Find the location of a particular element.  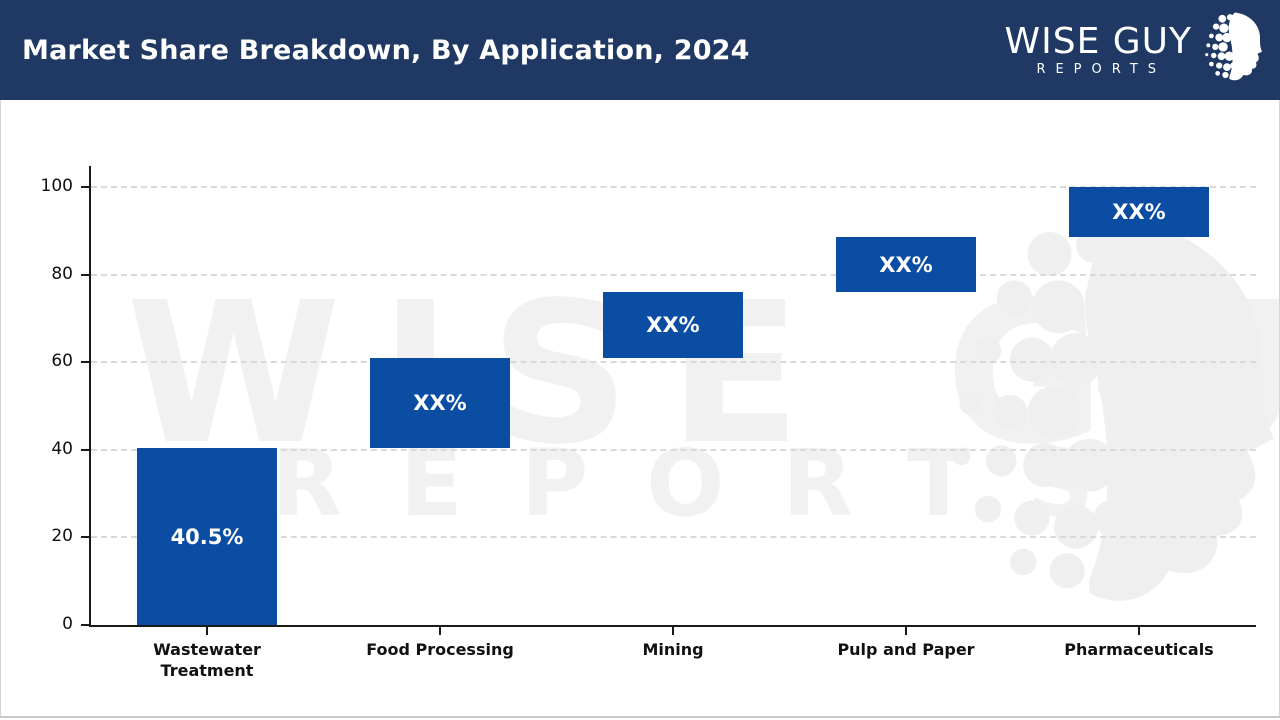

x-tick-mining is located at coordinates (673, 631).